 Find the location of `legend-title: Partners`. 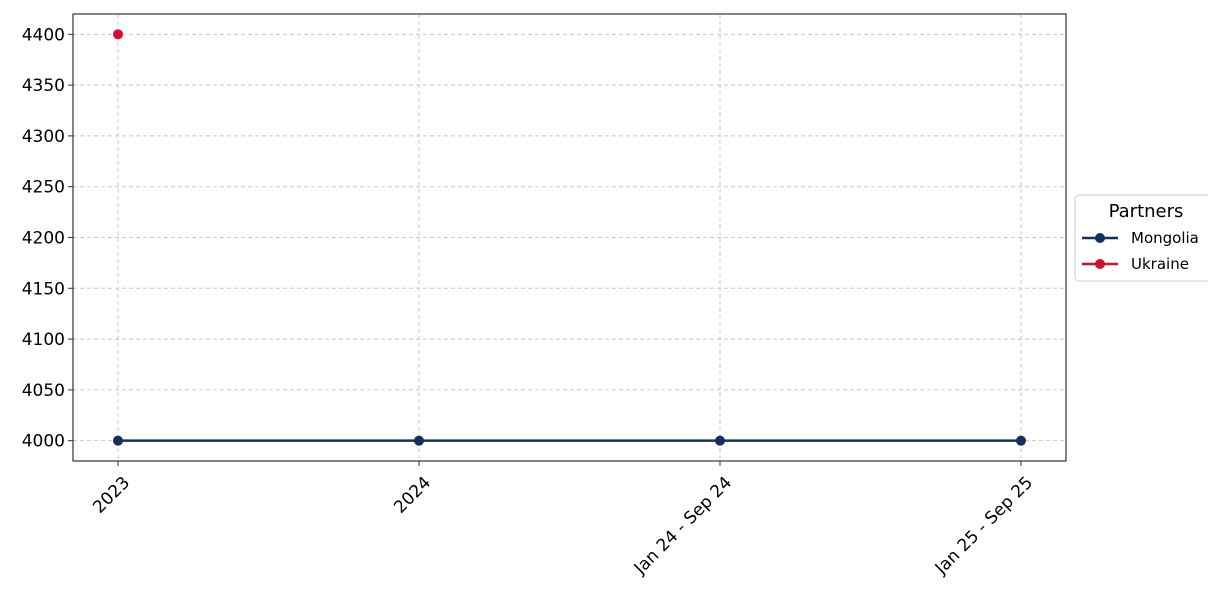

legend-title: Partners is located at coordinates (1146, 211).